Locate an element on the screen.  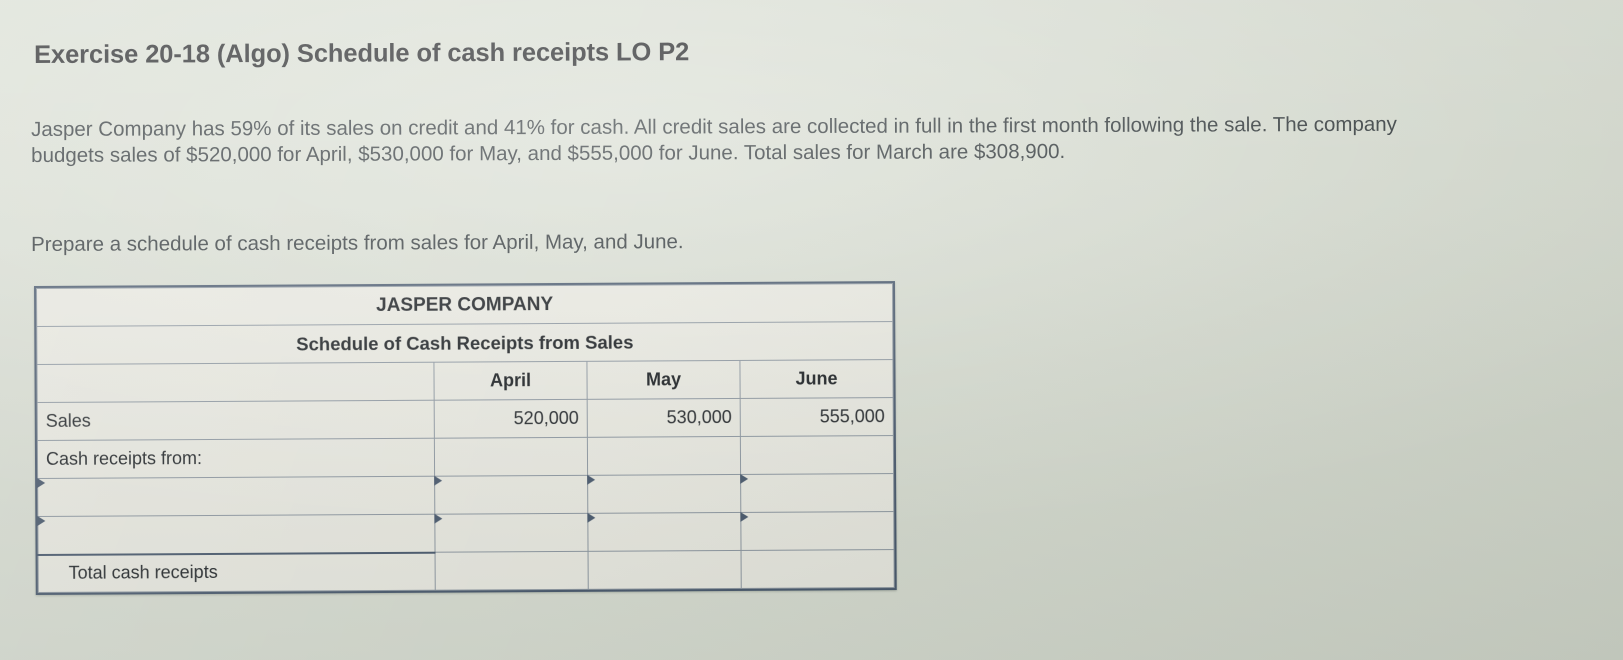
company-title-cell: JASPER COMPANY is located at coordinates (464, 305).